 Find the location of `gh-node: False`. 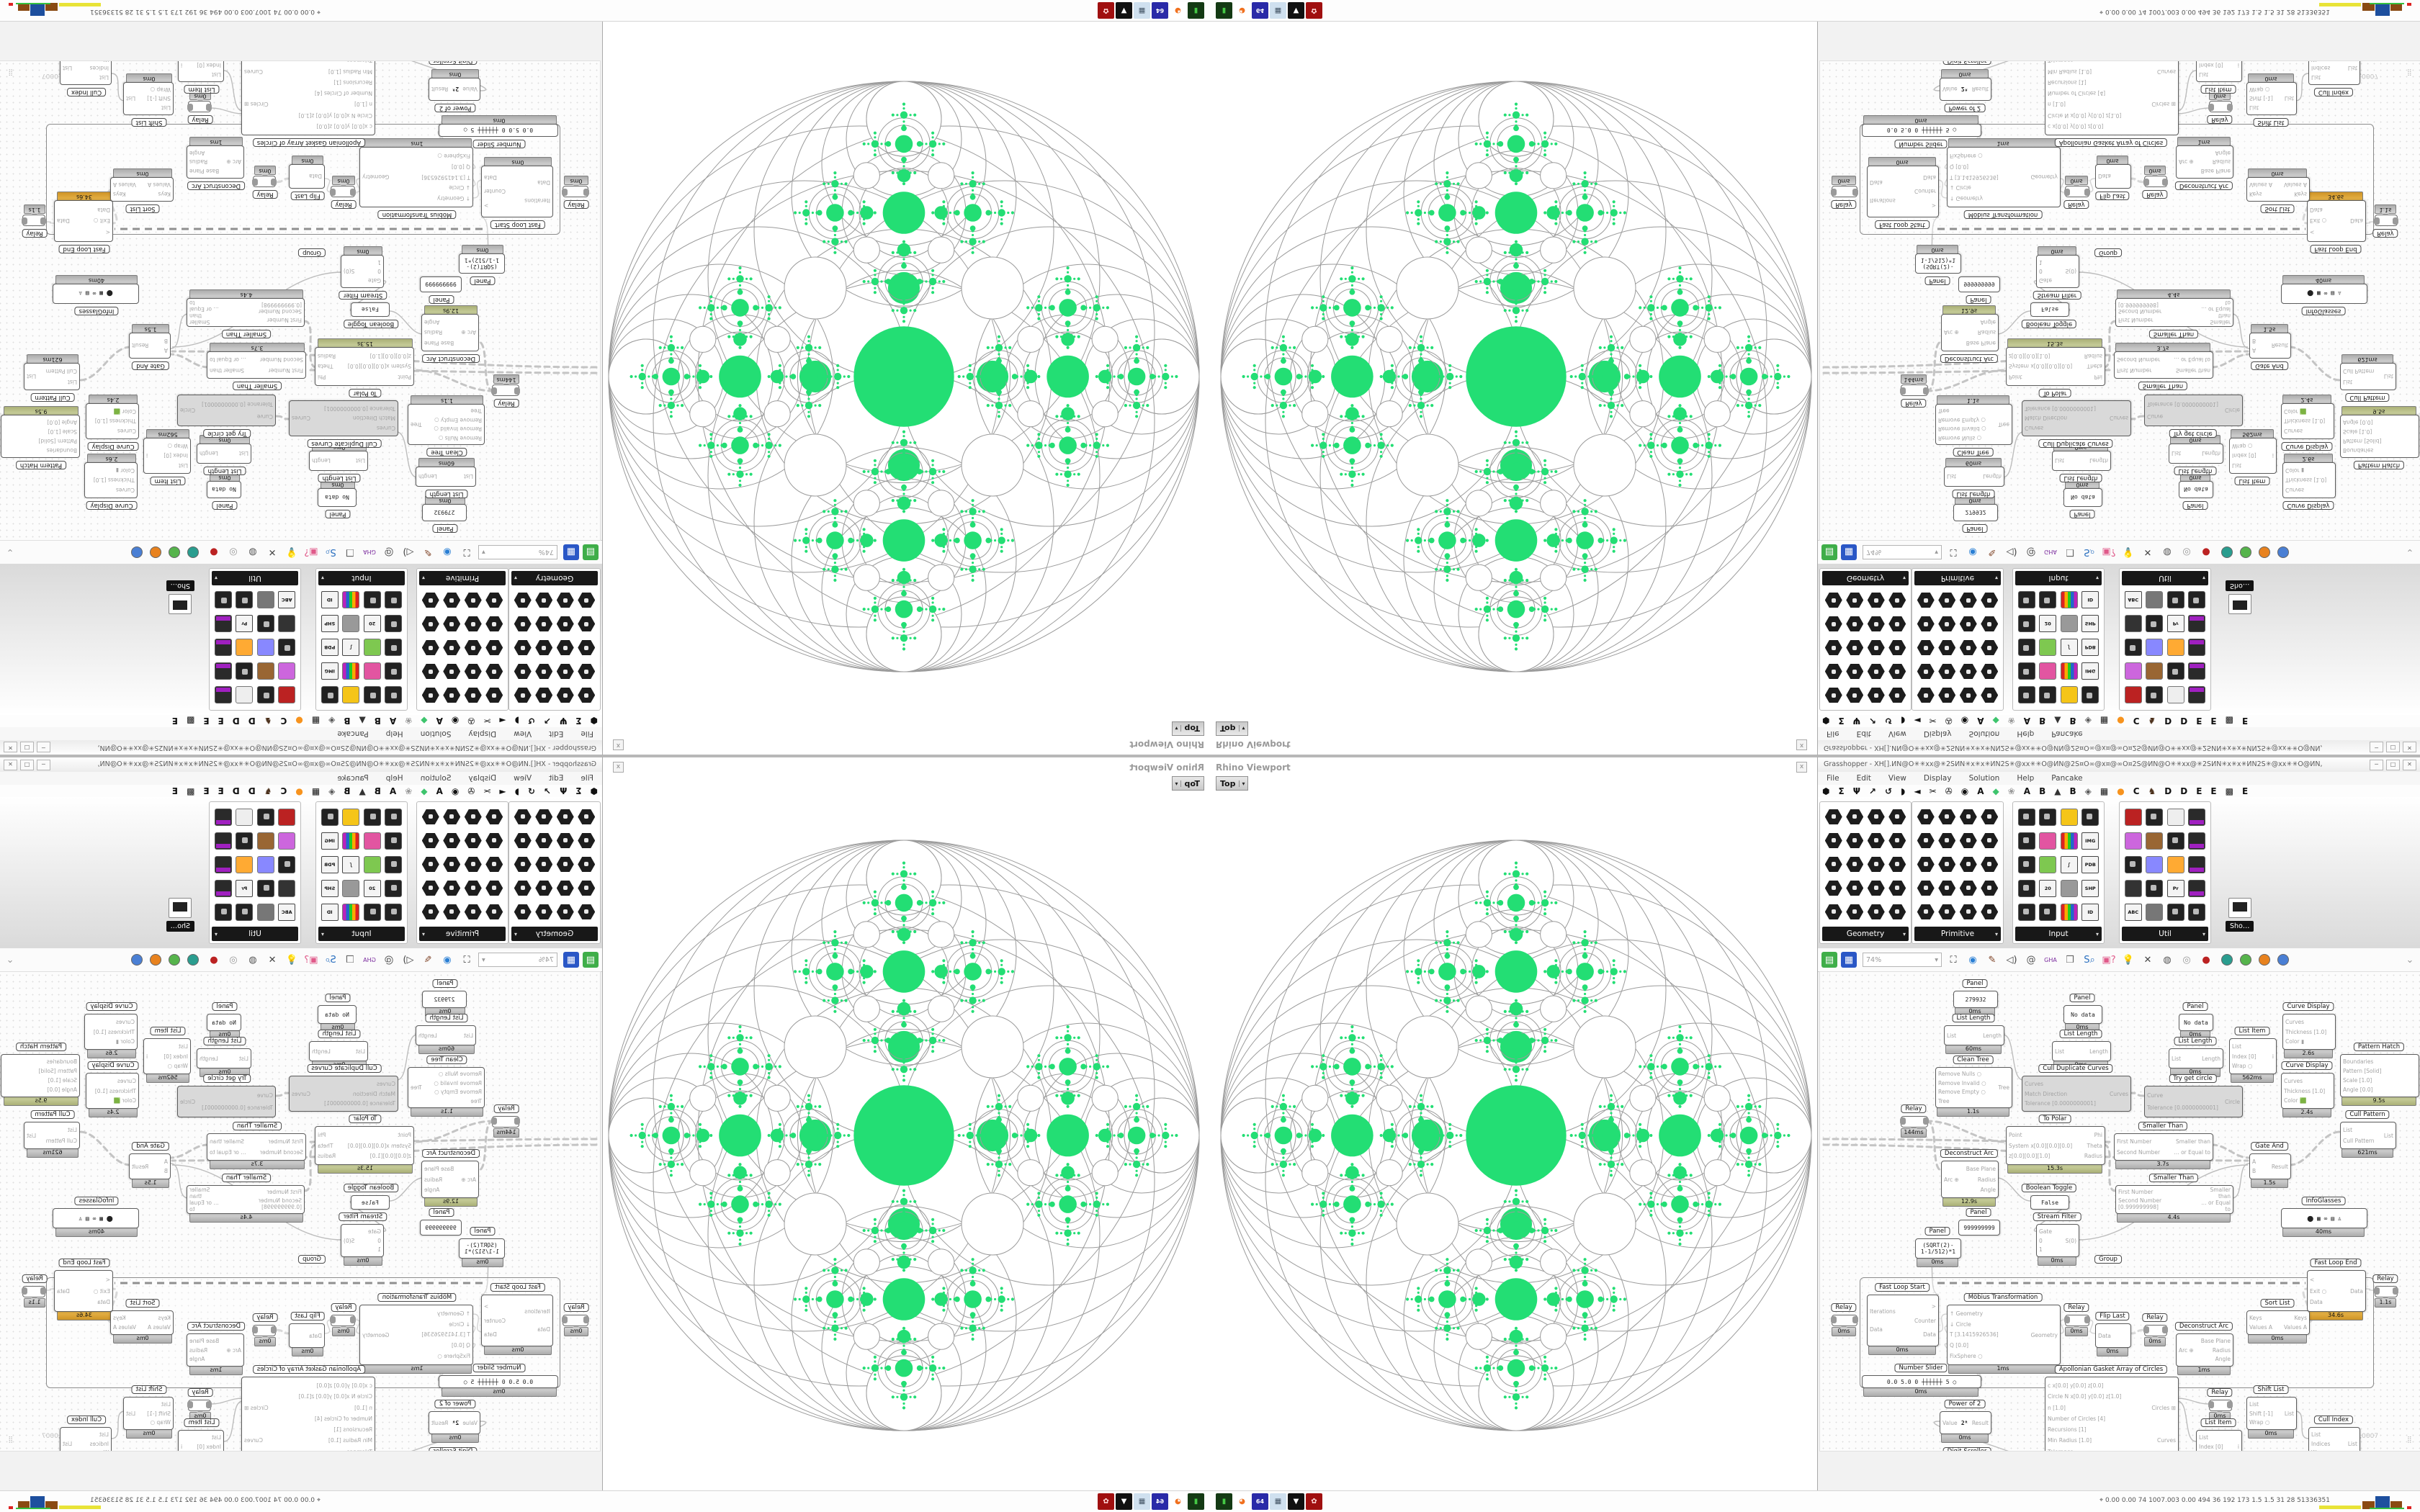

gh-node: False is located at coordinates (2049, 1202).